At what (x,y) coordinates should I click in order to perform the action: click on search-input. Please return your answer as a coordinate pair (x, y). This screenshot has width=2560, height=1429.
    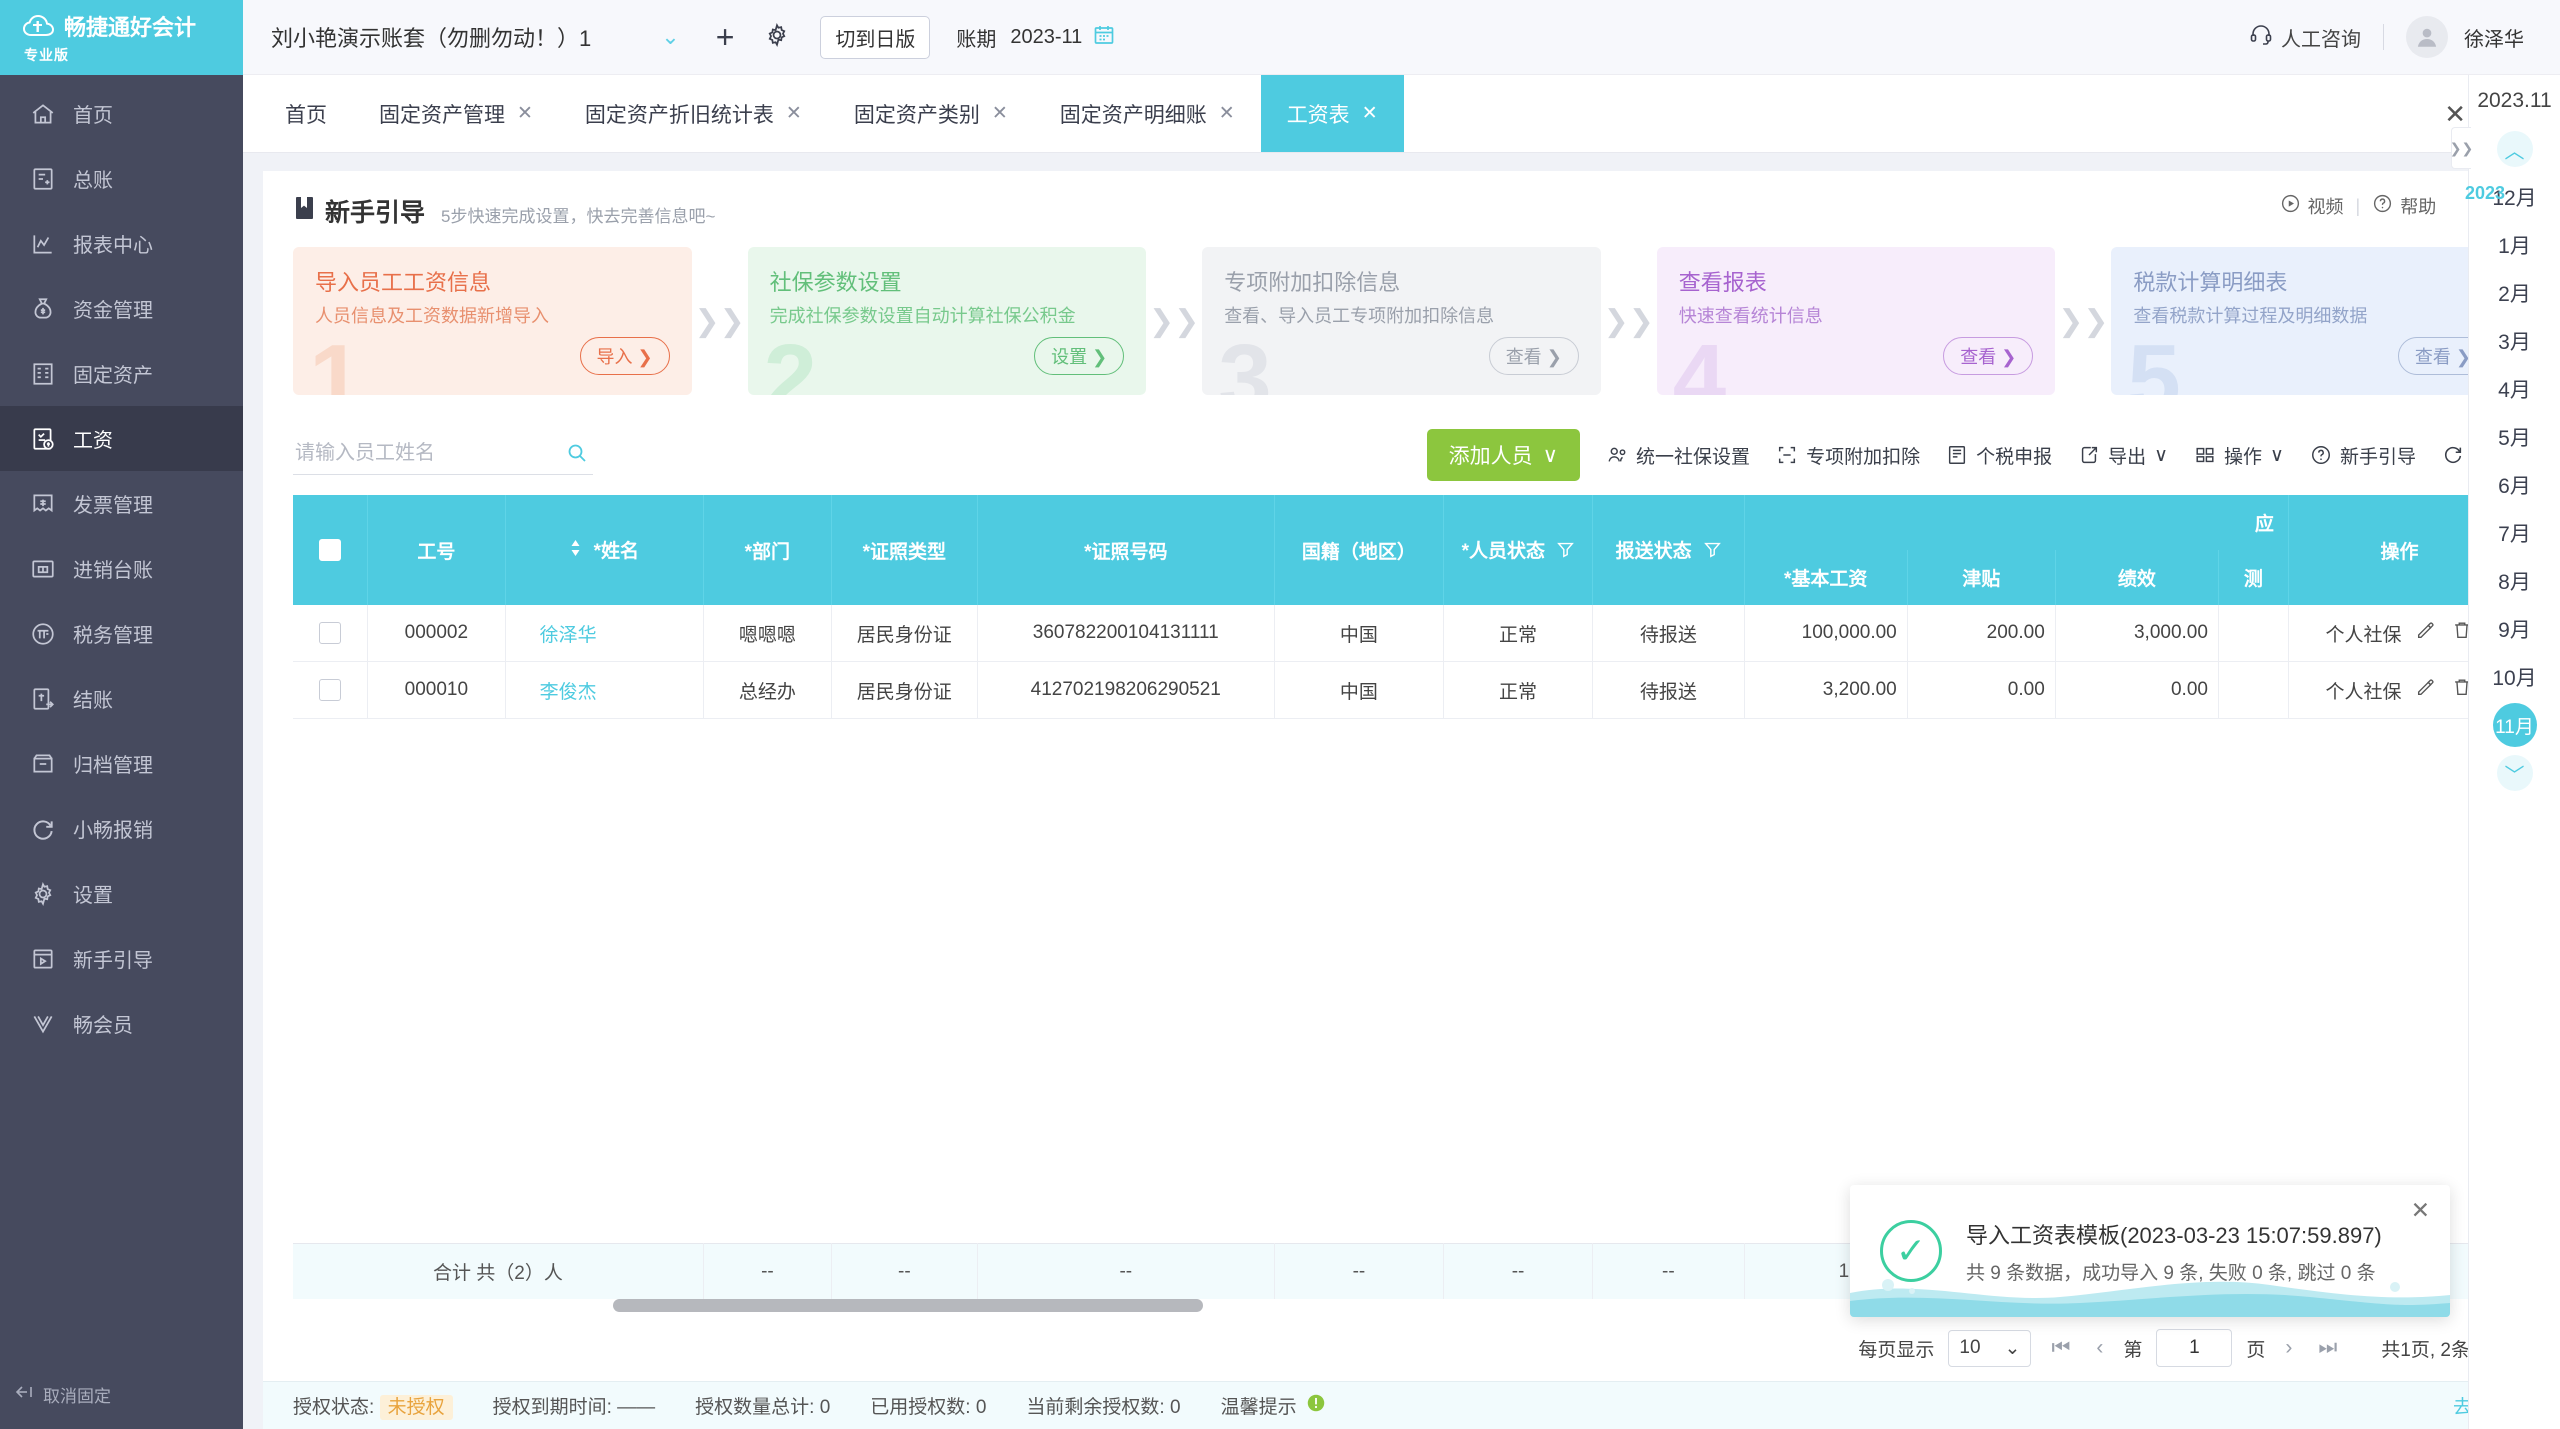
    Looking at the image, I should click on (443, 455).